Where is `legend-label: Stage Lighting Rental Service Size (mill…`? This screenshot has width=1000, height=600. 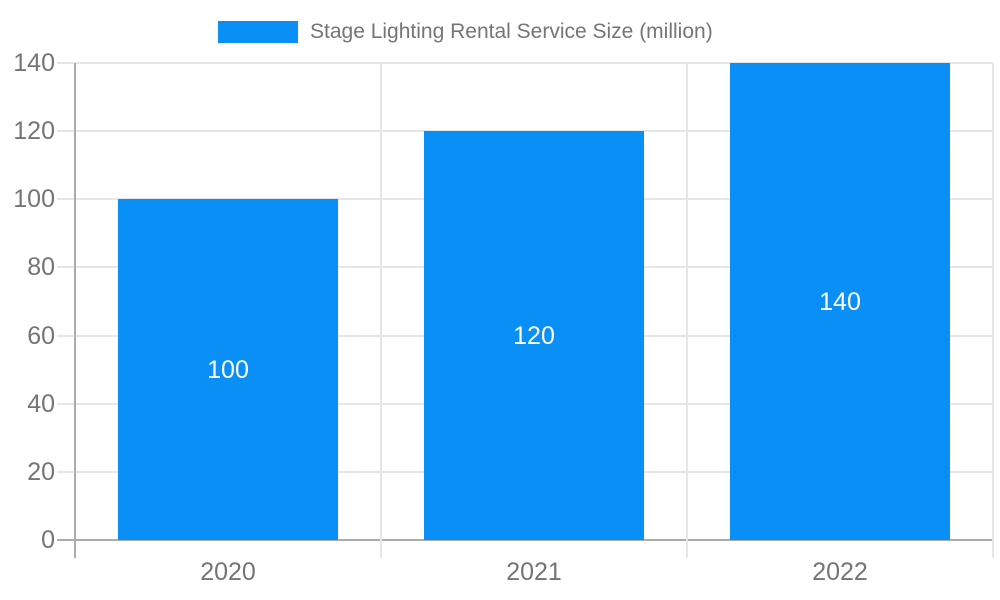 legend-label: Stage Lighting Rental Service Size (mill… is located at coordinates (511, 31).